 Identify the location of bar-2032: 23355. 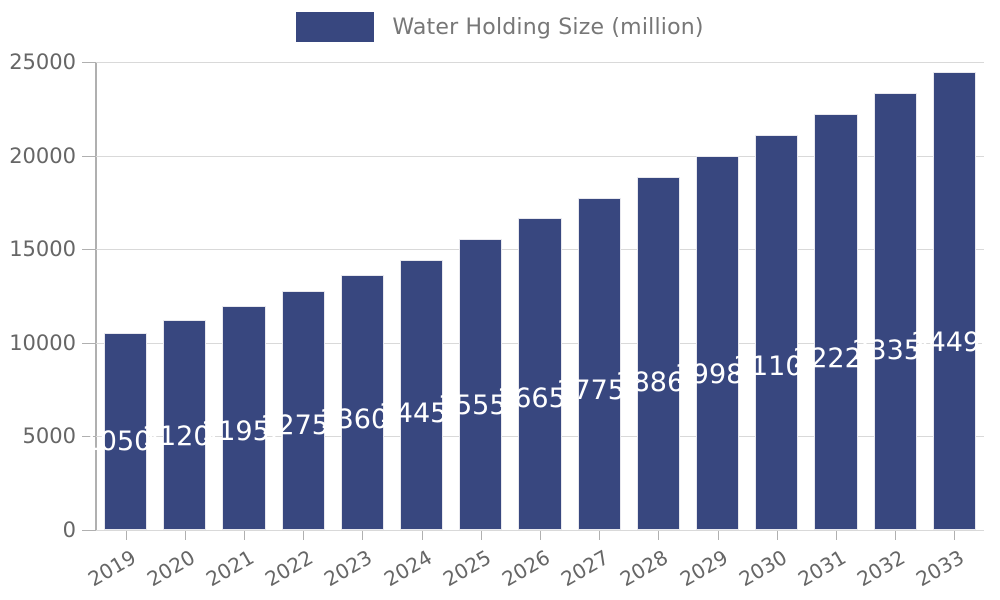
(895, 296).